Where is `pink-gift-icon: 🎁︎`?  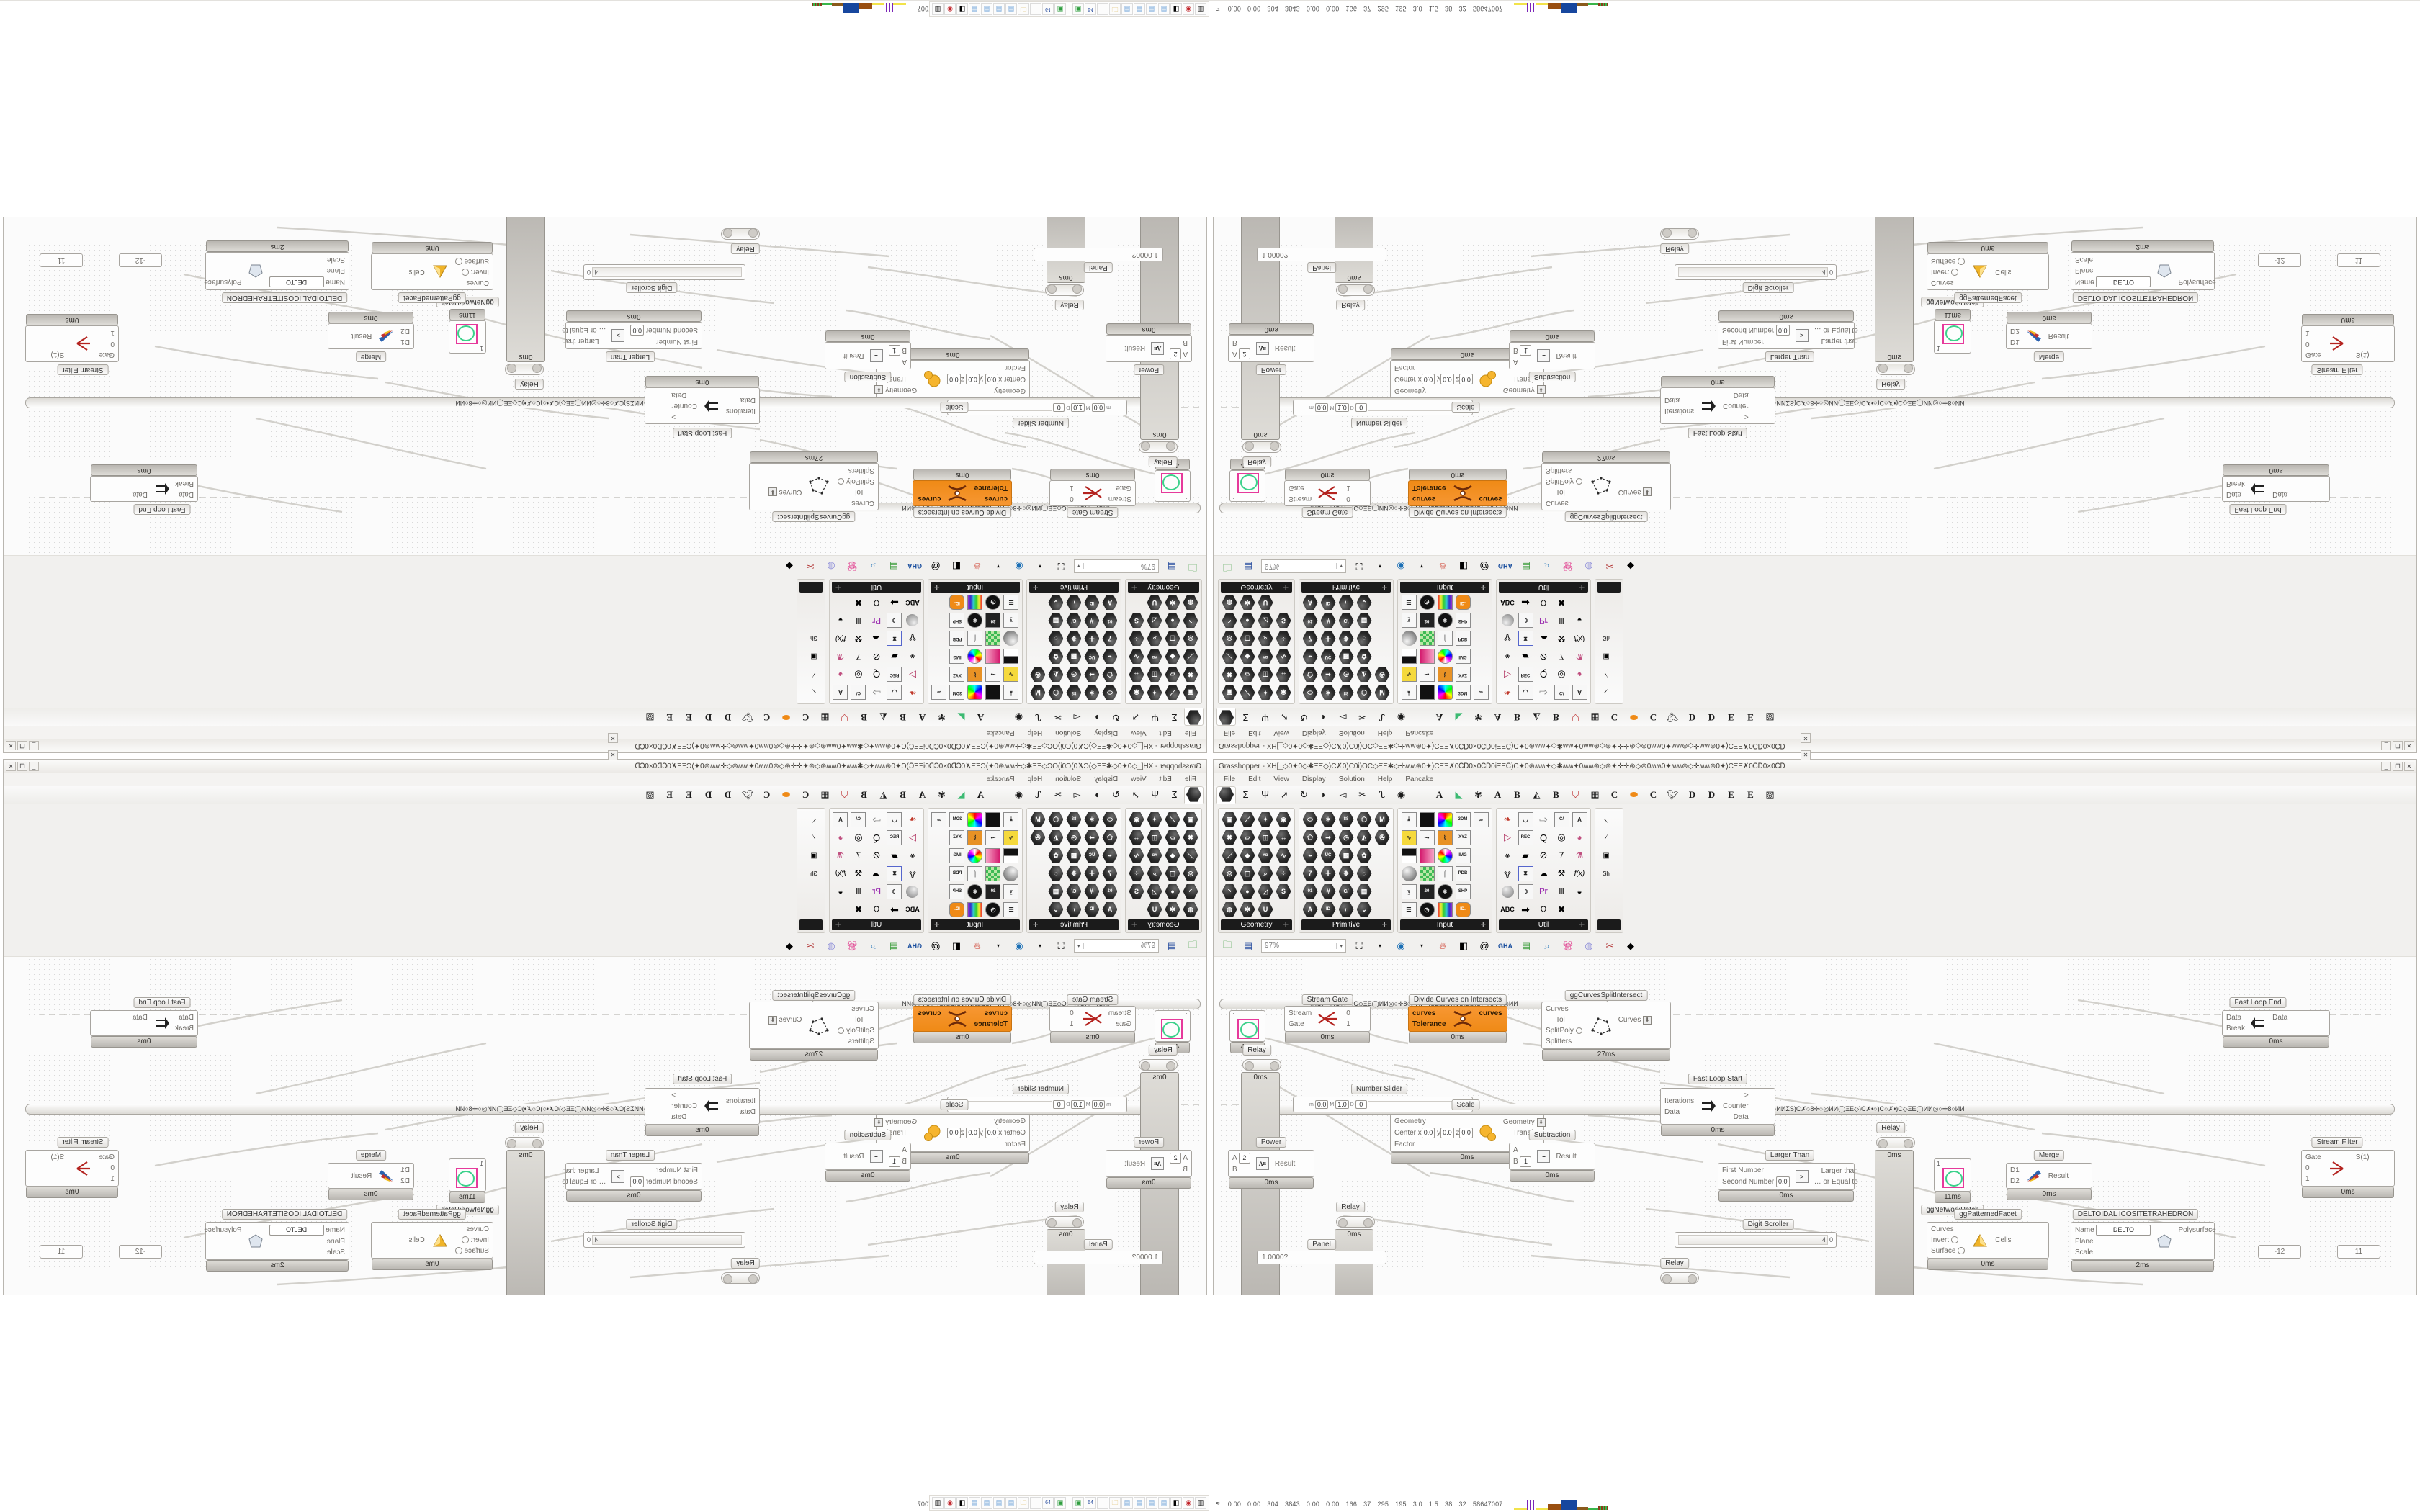 pink-gift-icon: 🎁︎ is located at coordinates (853, 566).